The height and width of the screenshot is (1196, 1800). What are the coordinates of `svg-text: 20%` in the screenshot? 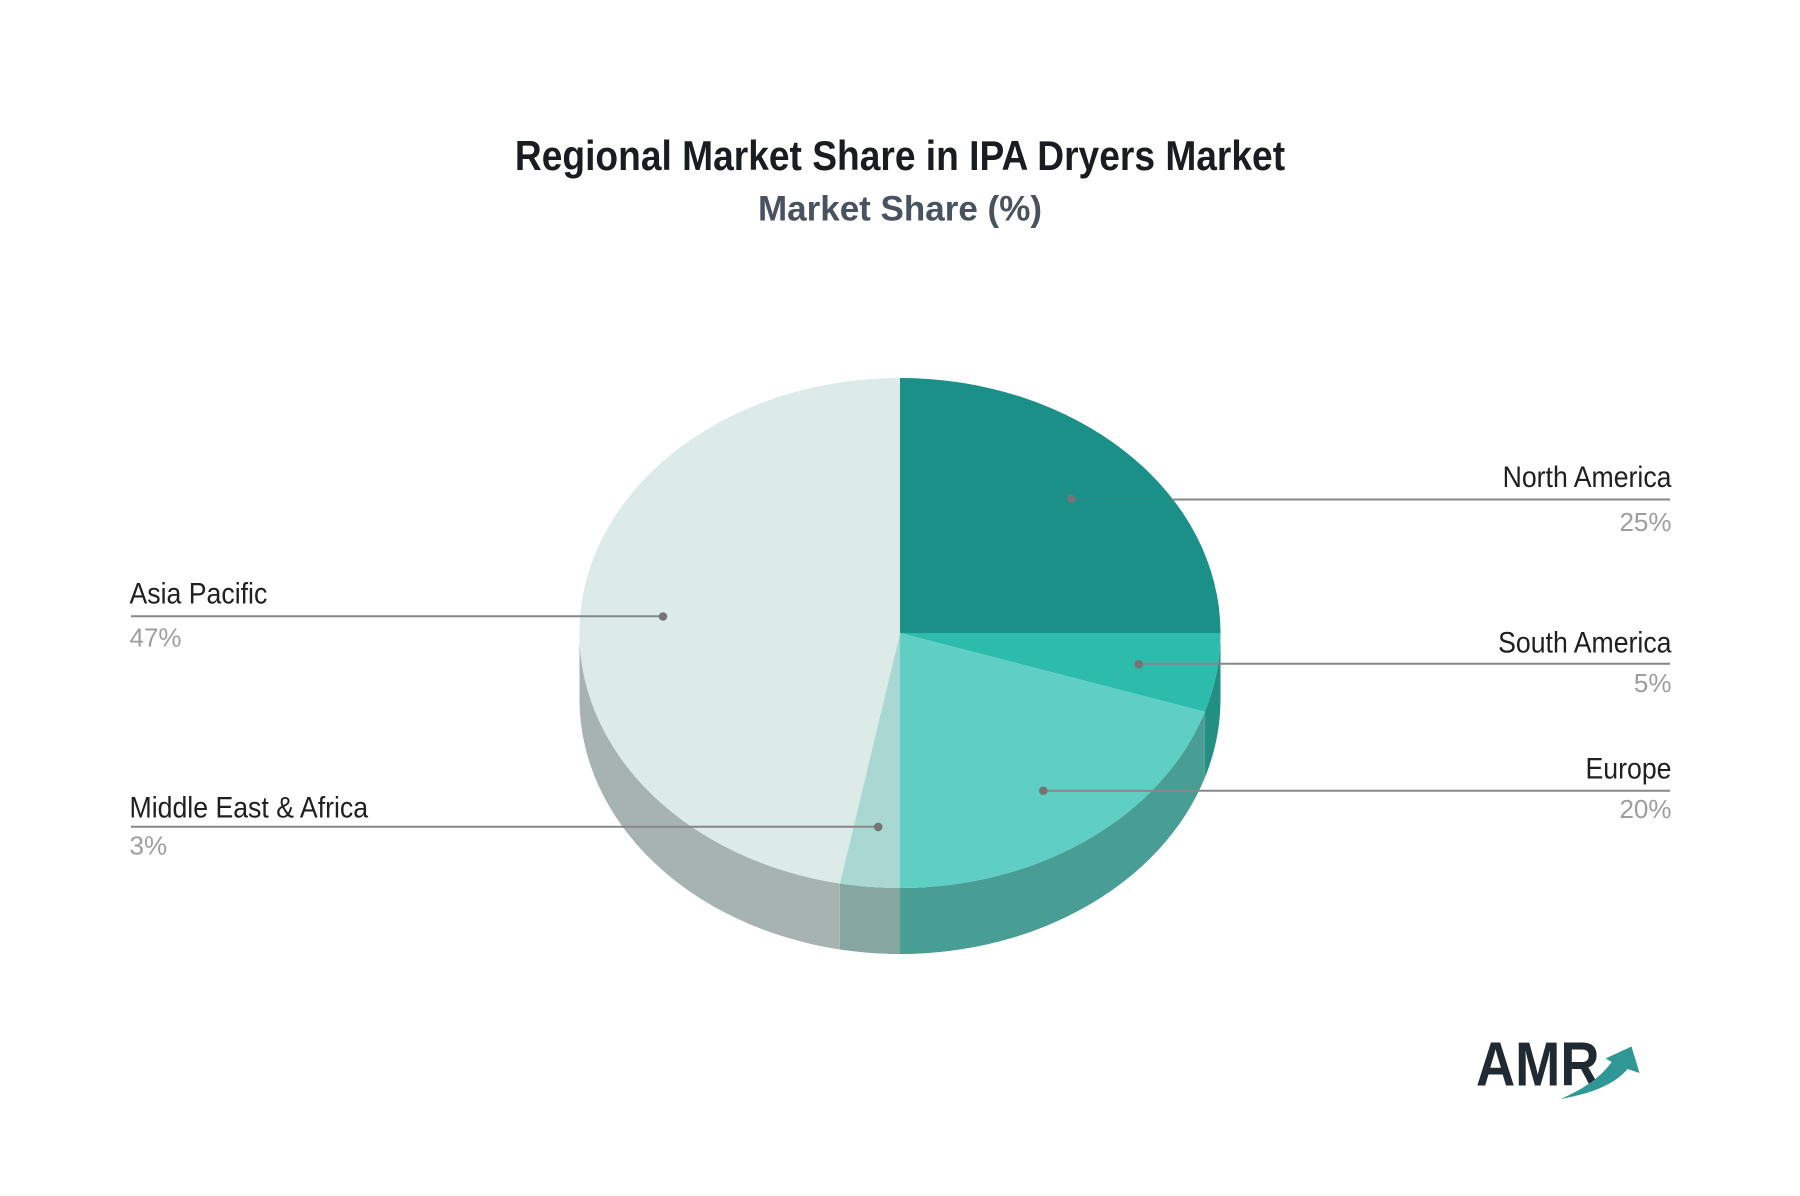 It's located at (1645, 809).